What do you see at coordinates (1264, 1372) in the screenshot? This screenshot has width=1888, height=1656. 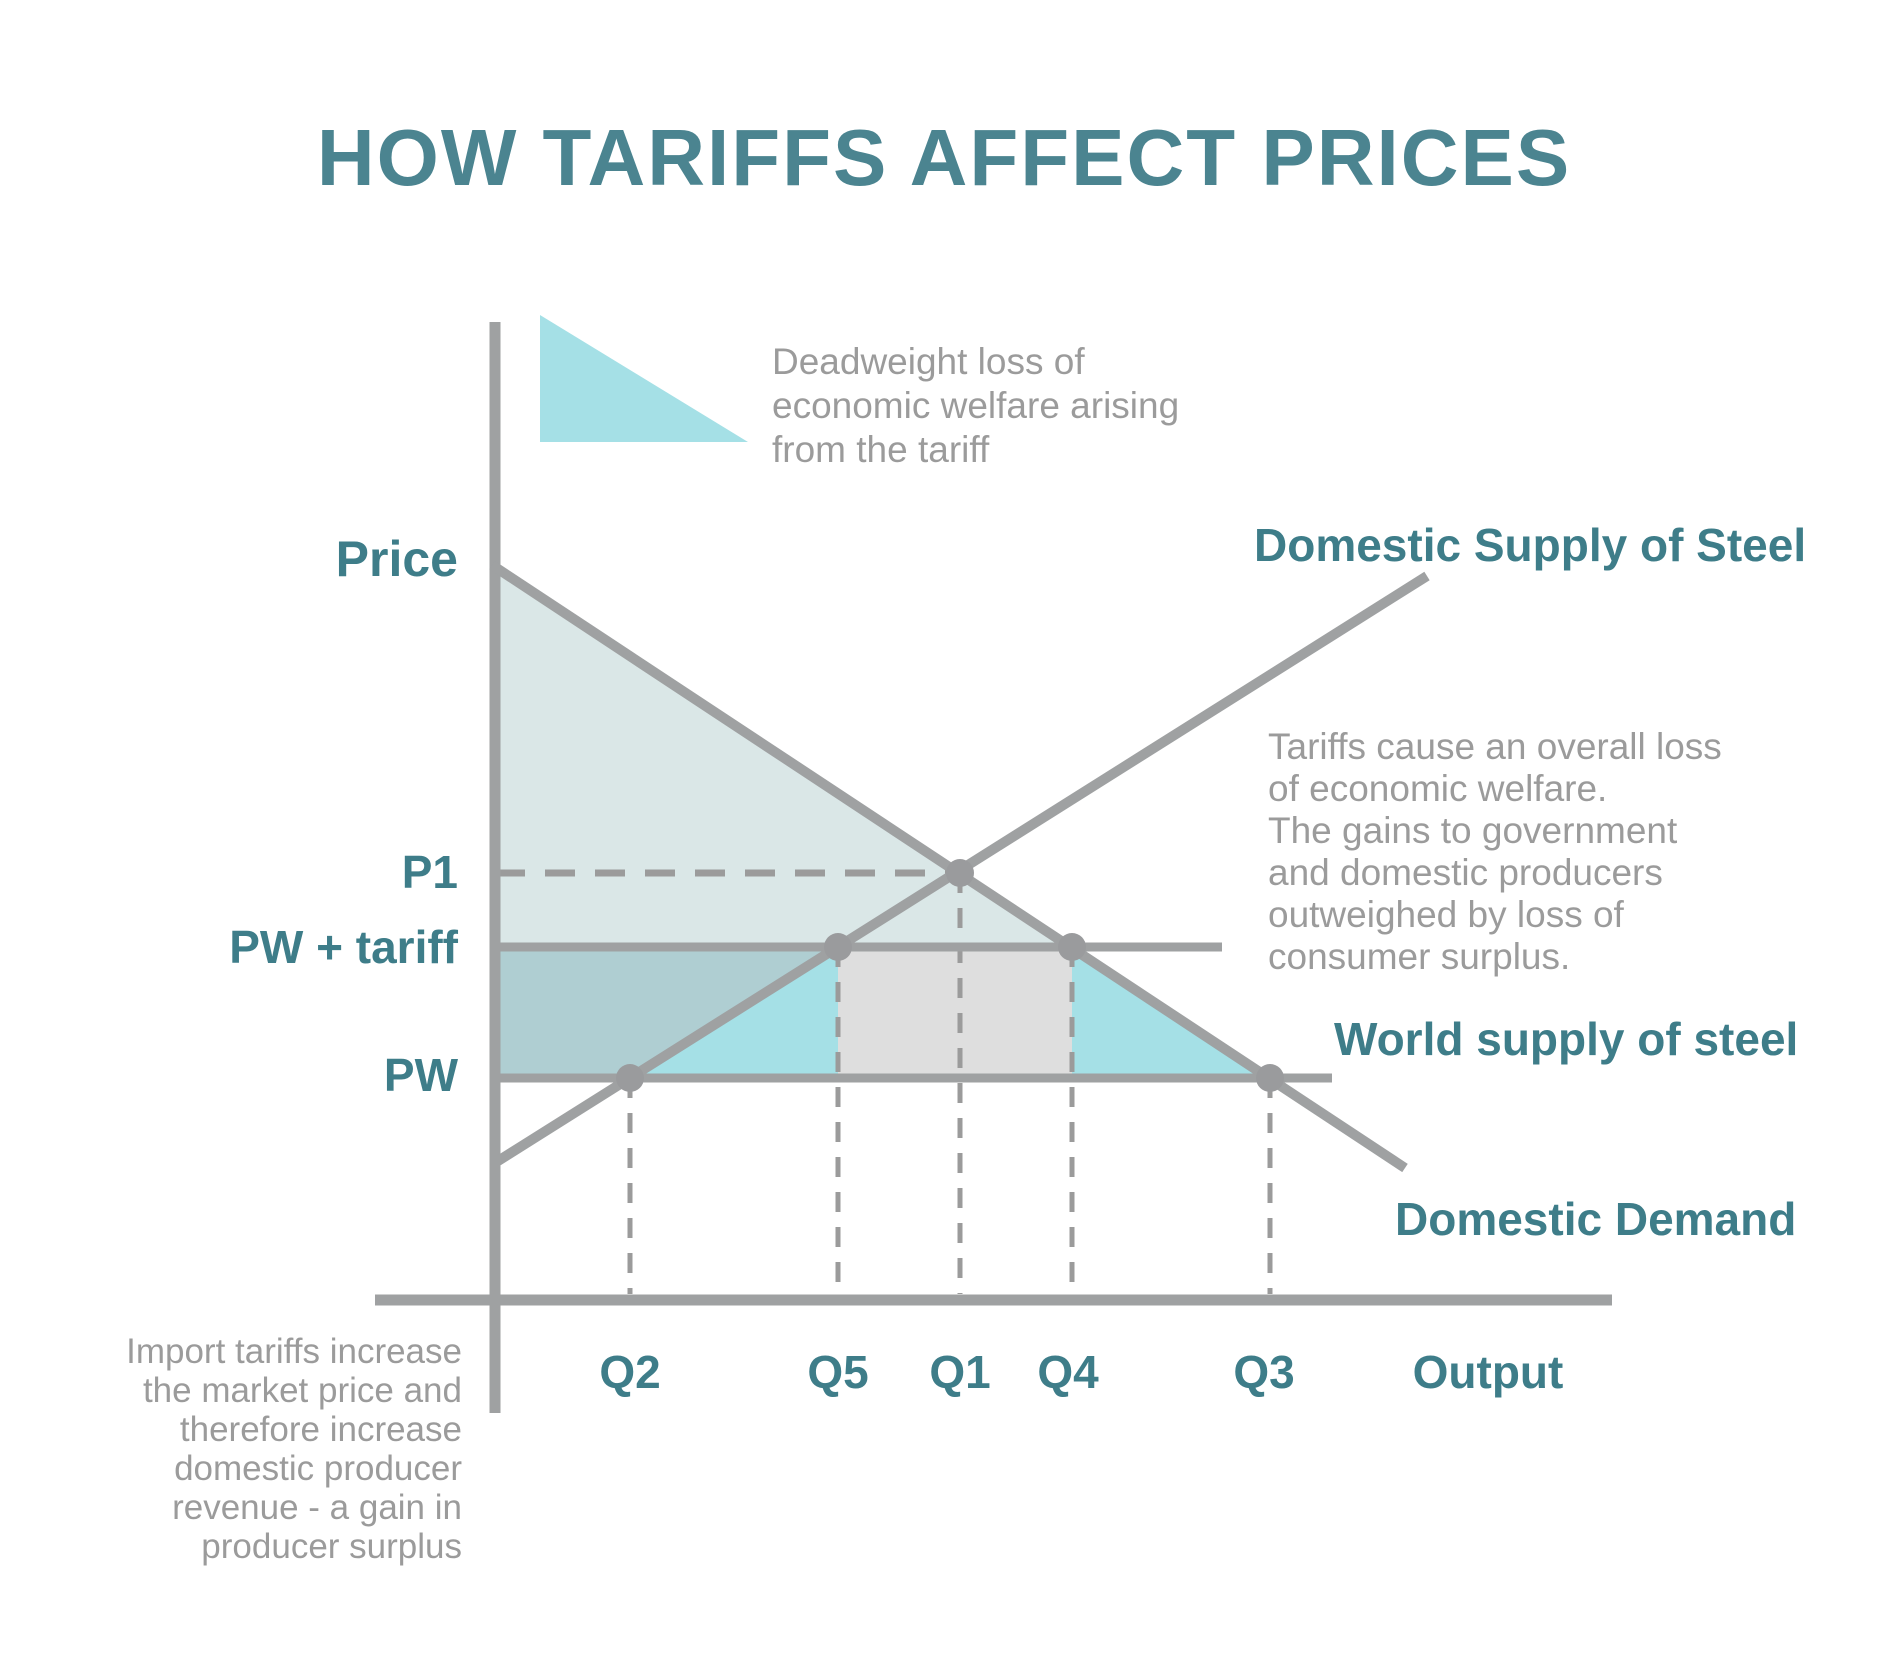 I see `quantity-label-q3: Q3` at bounding box center [1264, 1372].